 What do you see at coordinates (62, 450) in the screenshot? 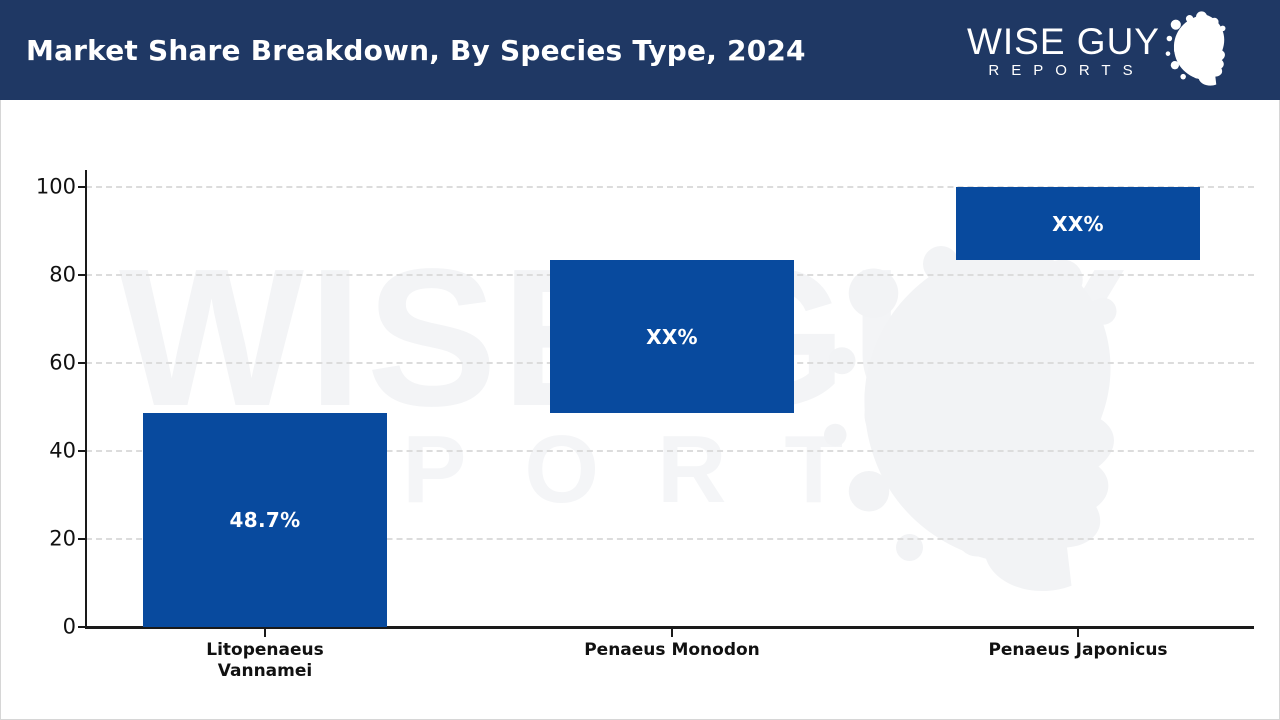
I see `y-tick-label: 40` at bounding box center [62, 450].